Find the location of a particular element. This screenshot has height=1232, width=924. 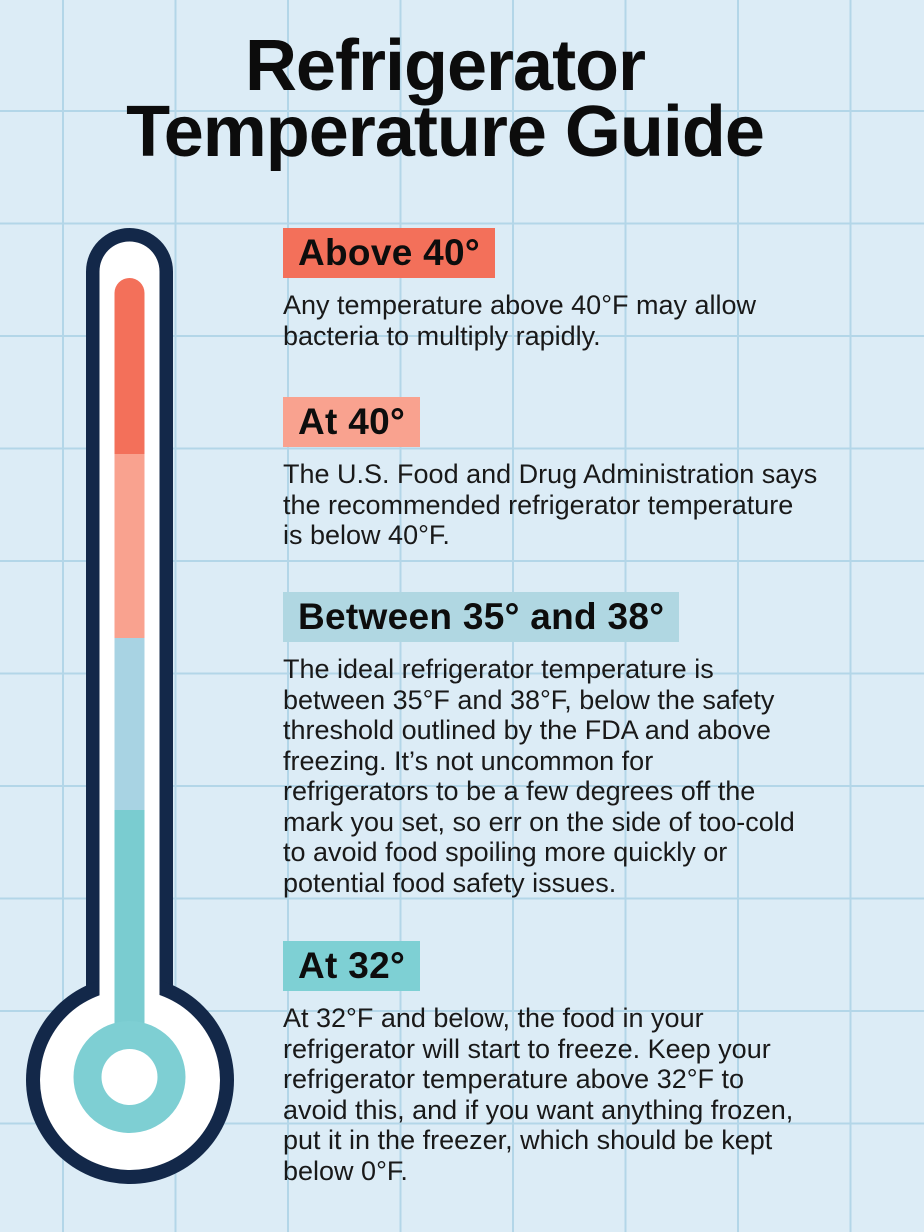

text-line: between 35°F and 38°F, below the safety is located at coordinates (529, 699).